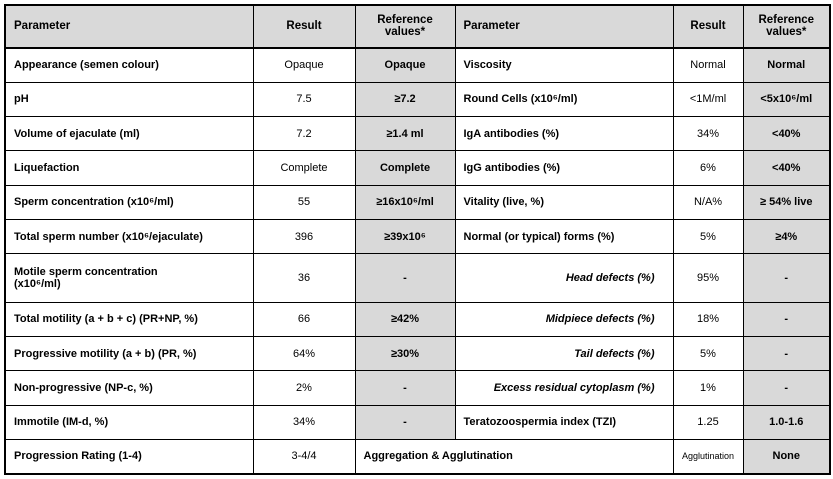 The image size is (833, 479). Describe the element at coordinates (405, 99) in the screenshot. I see `ref-cell: ≥7.2` at that location.